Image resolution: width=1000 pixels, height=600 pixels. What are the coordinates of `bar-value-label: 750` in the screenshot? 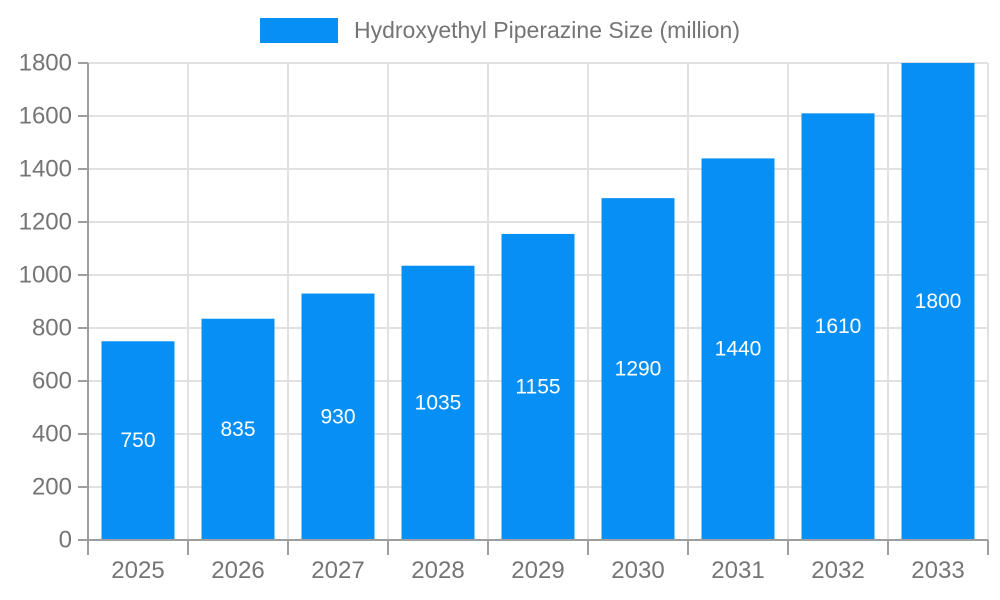 It's located at (137, 440).